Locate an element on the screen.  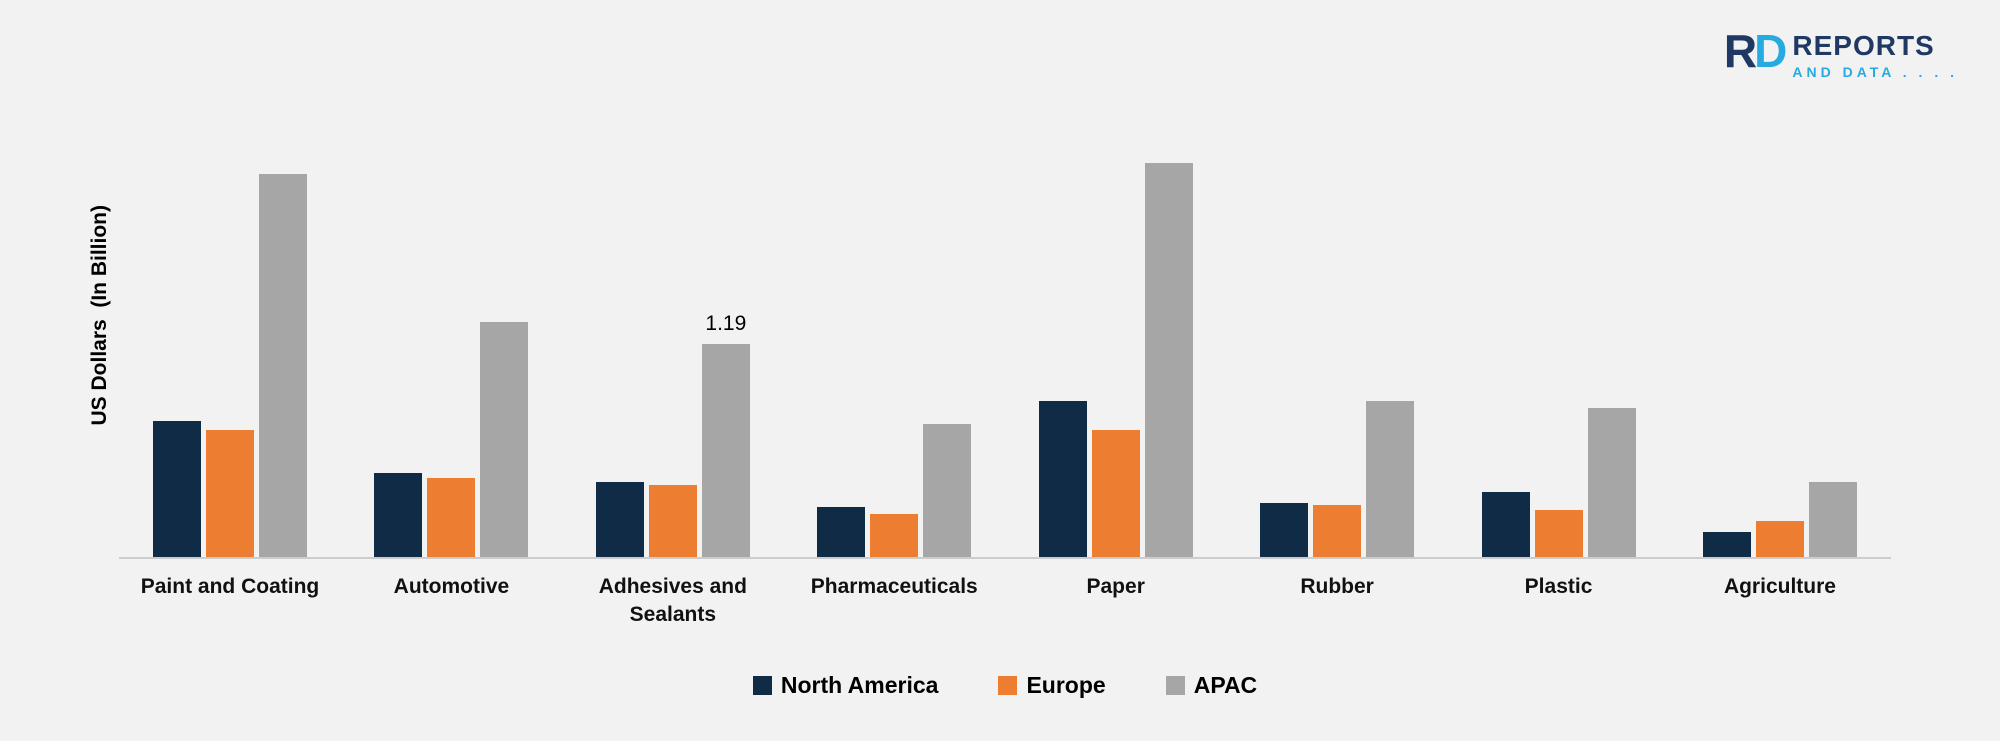
legend-swatch-apac is located at coordinates (1175, 685).